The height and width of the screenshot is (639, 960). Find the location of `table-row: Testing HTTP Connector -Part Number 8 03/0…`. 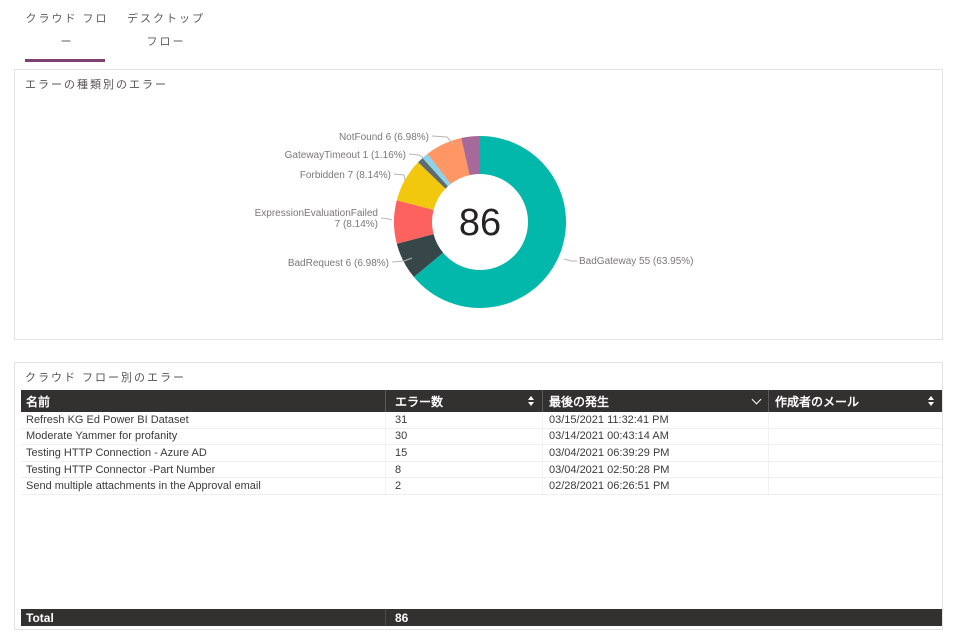

table-row: Testing HTTP Connector -Part Number 8 03/0… is located at coordinates (481, 470).